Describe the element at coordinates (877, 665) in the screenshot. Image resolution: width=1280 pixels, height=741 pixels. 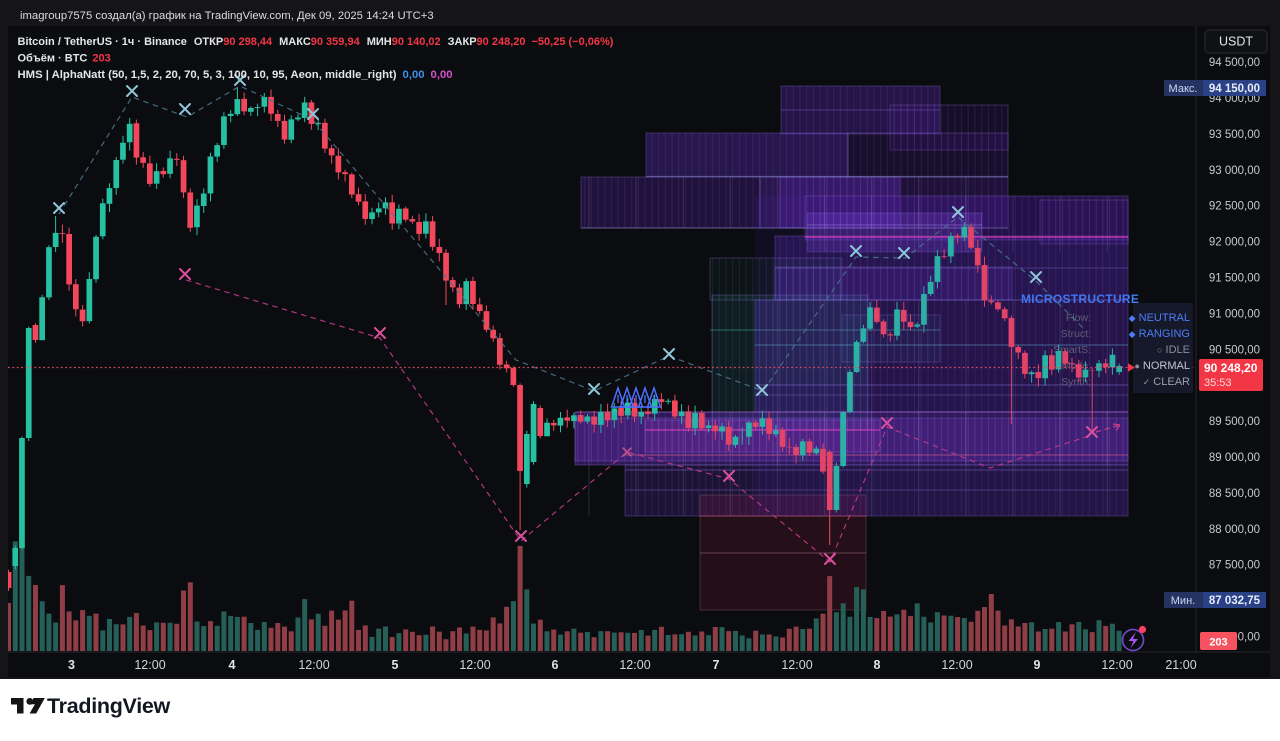
I see `svg-text: 8` at that location.